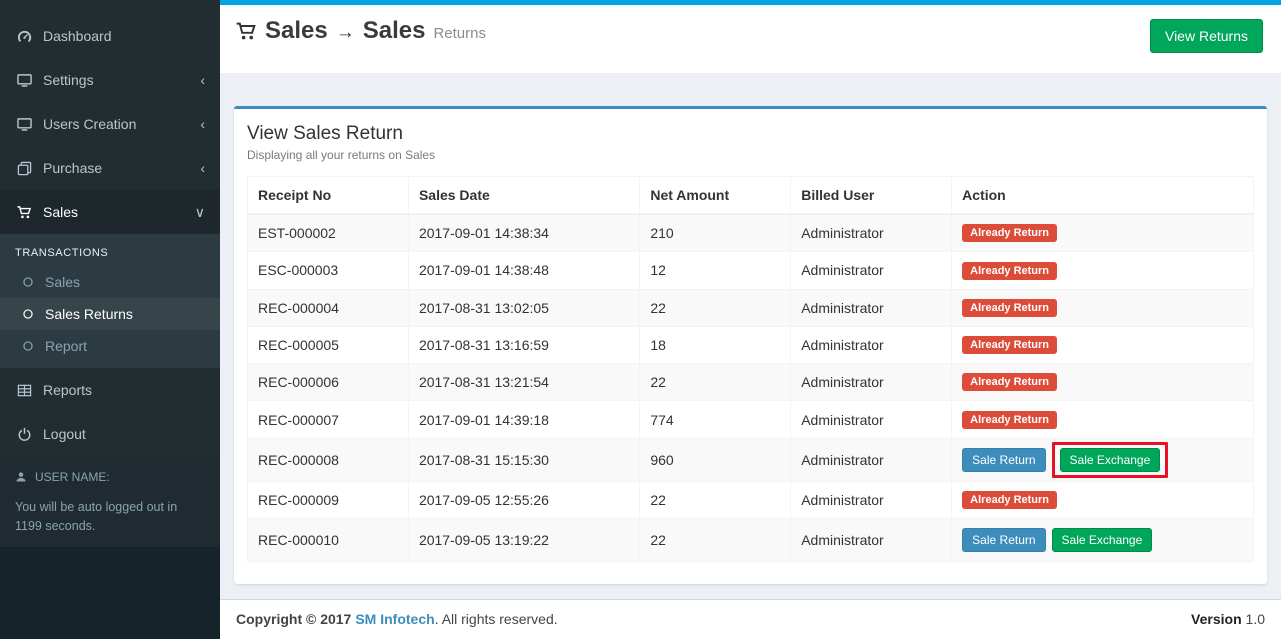 This screenshot has width=1281, height=639. I want to click on cell-sales-date: 2017-09-01 14:38:34, so click(524, 233).